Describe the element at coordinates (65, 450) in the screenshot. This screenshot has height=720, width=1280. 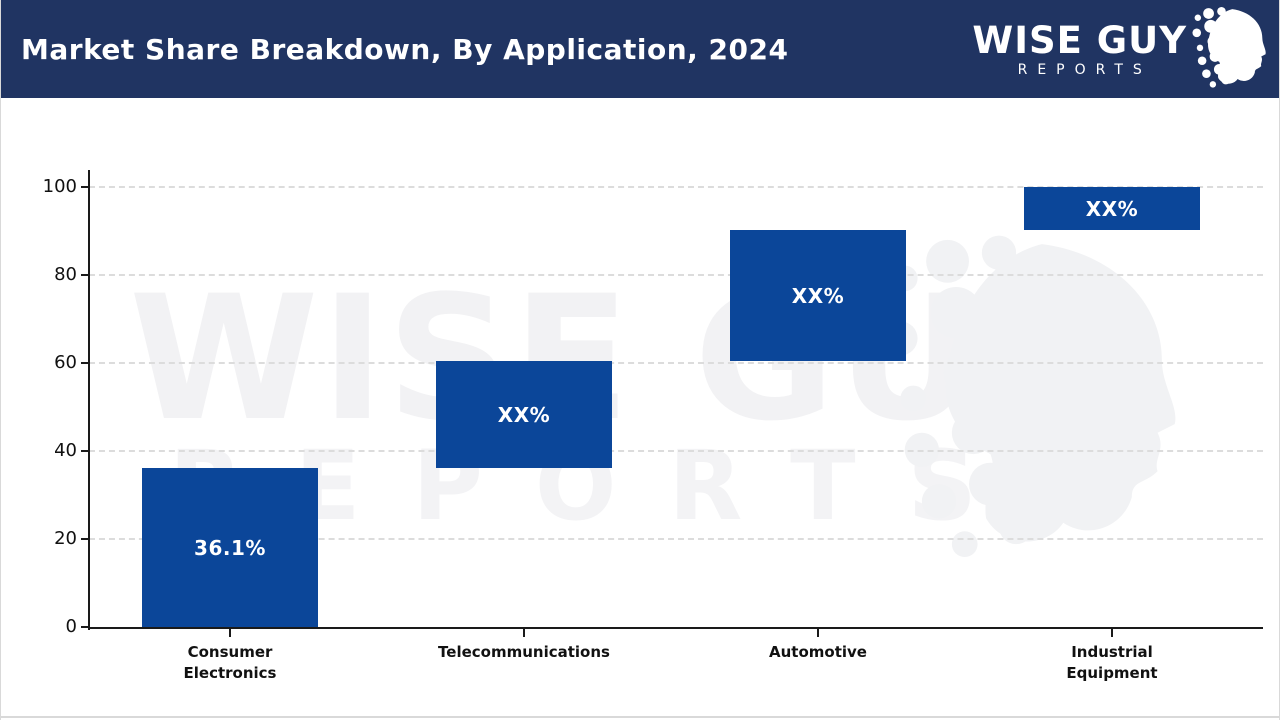
I see `y-tick-label: 40` at that location.